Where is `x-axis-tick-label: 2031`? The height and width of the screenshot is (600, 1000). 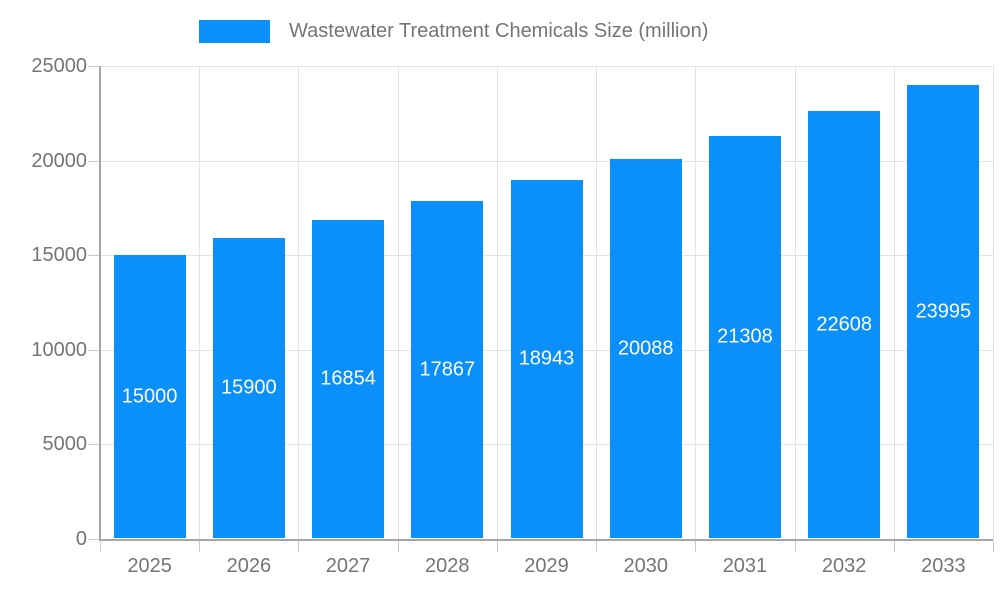 x-axis-tick-label: 2031 is located at coordinates (745, 566).